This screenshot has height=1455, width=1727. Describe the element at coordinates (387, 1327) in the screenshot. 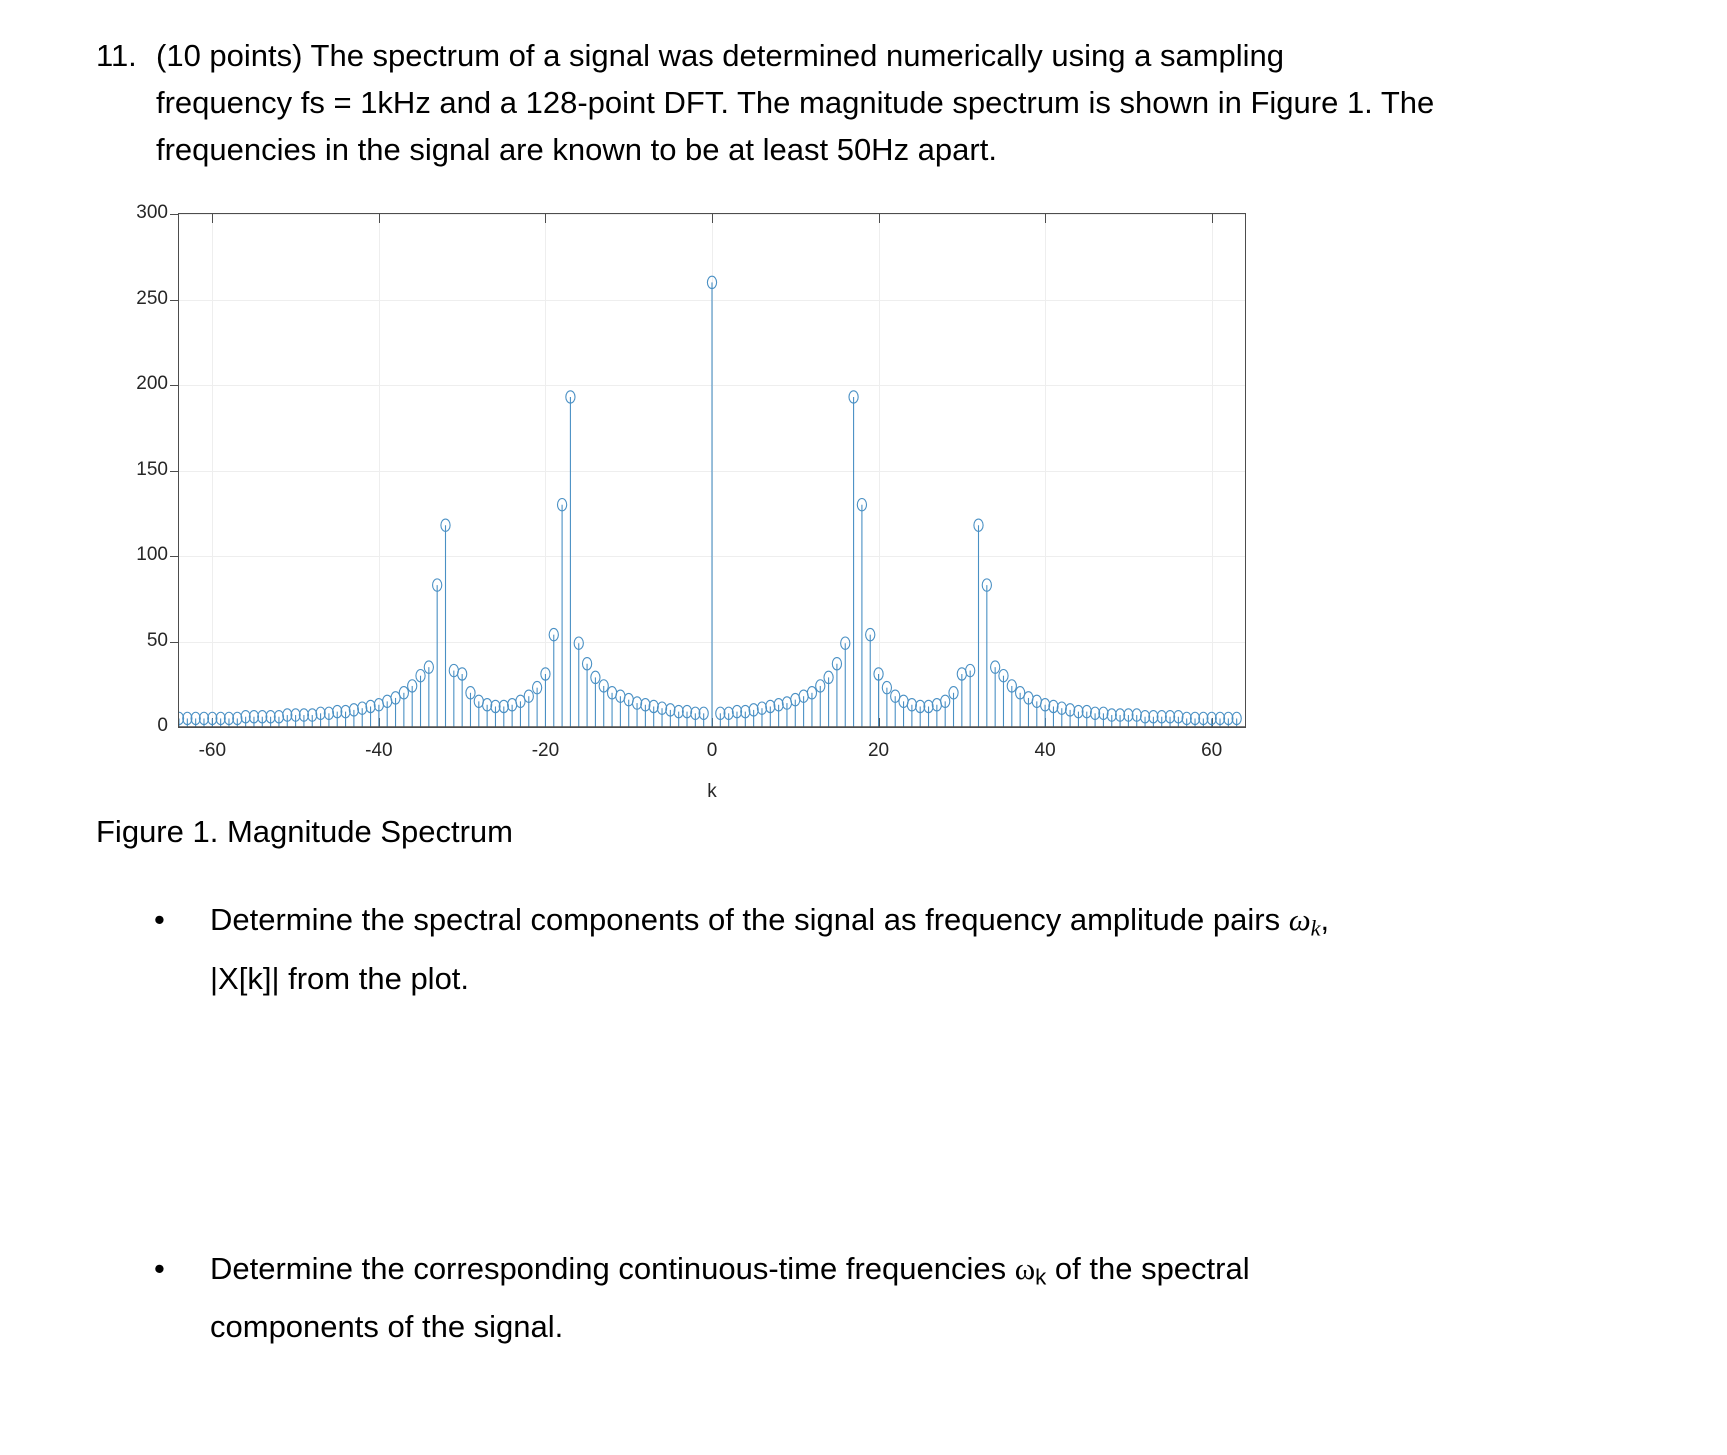

I see `bullet-2-line-2: components of the signal.` at that location.